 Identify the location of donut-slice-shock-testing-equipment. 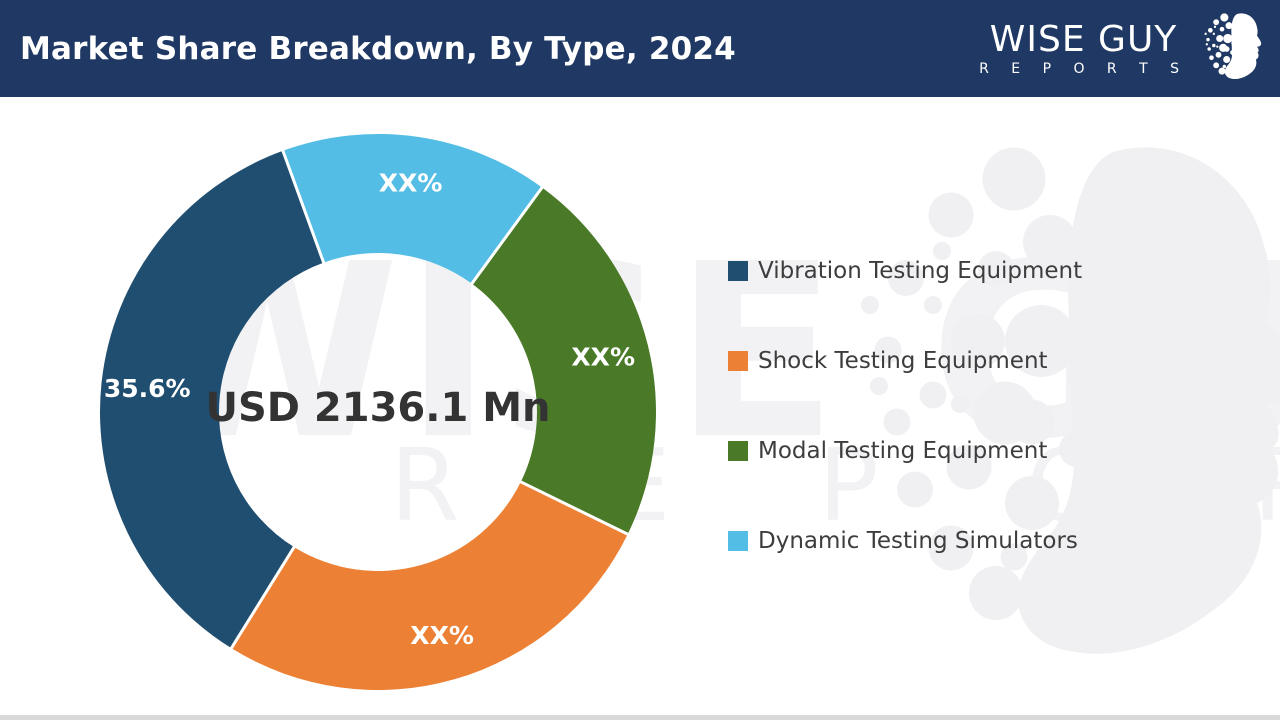
(429, 585).